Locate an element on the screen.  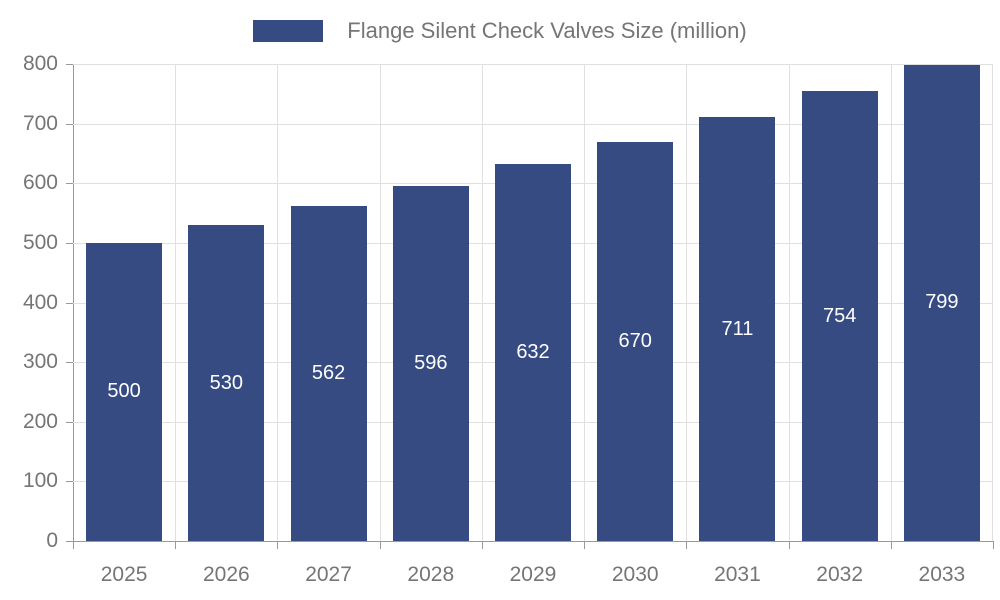
y-tick-label: 100 is located at coordinates (40, 481).